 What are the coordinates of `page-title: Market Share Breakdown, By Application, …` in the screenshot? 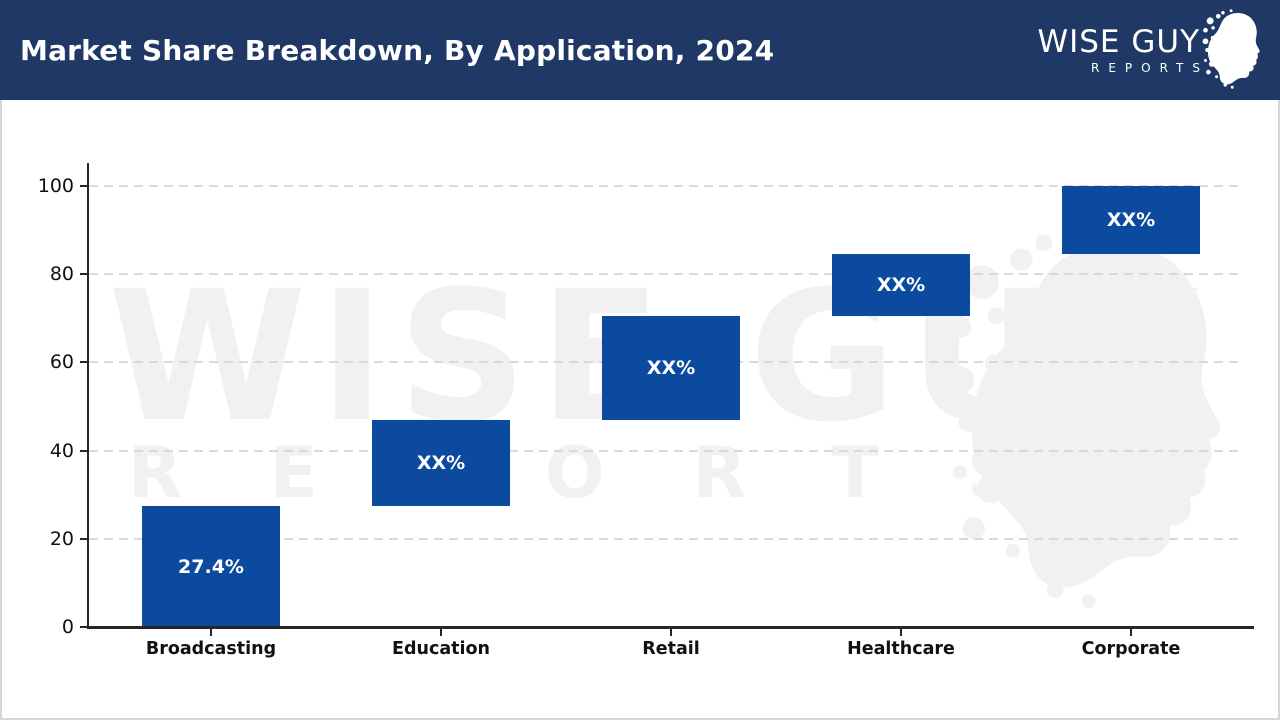 It's located at (397, 50).